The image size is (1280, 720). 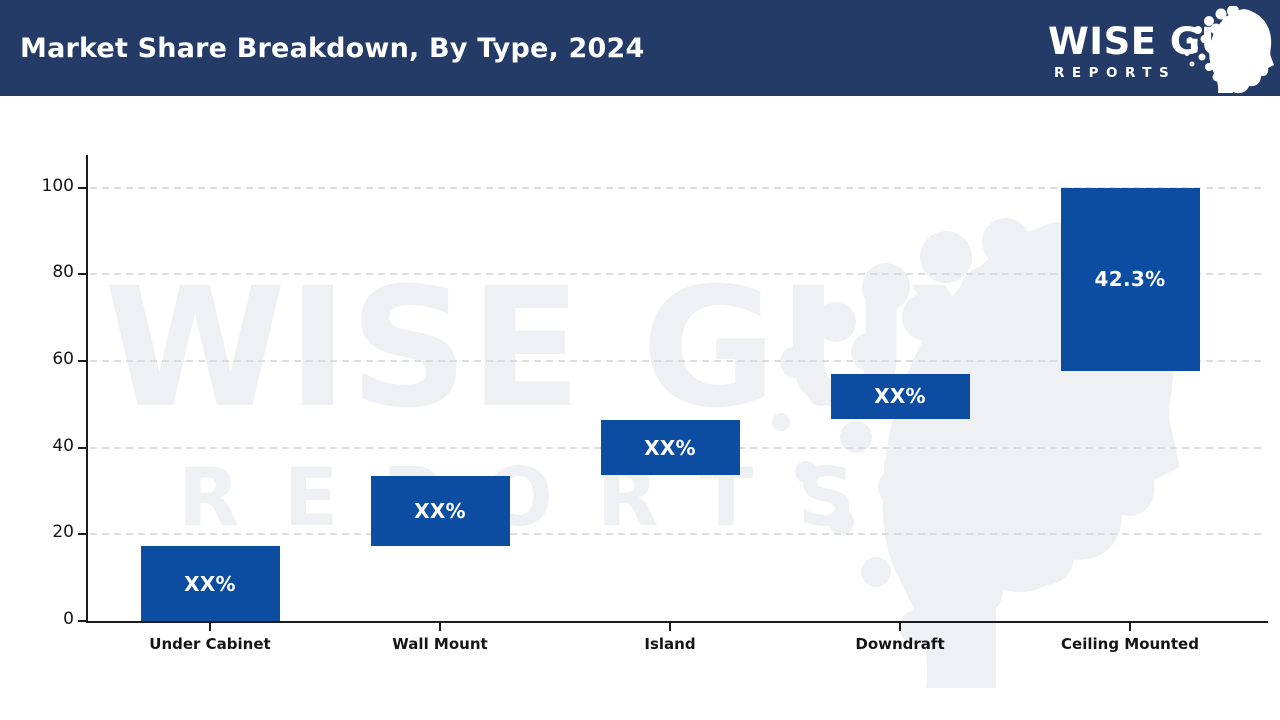 I want to click on bar-downdraft: XX%, so click(x=900, y=396).